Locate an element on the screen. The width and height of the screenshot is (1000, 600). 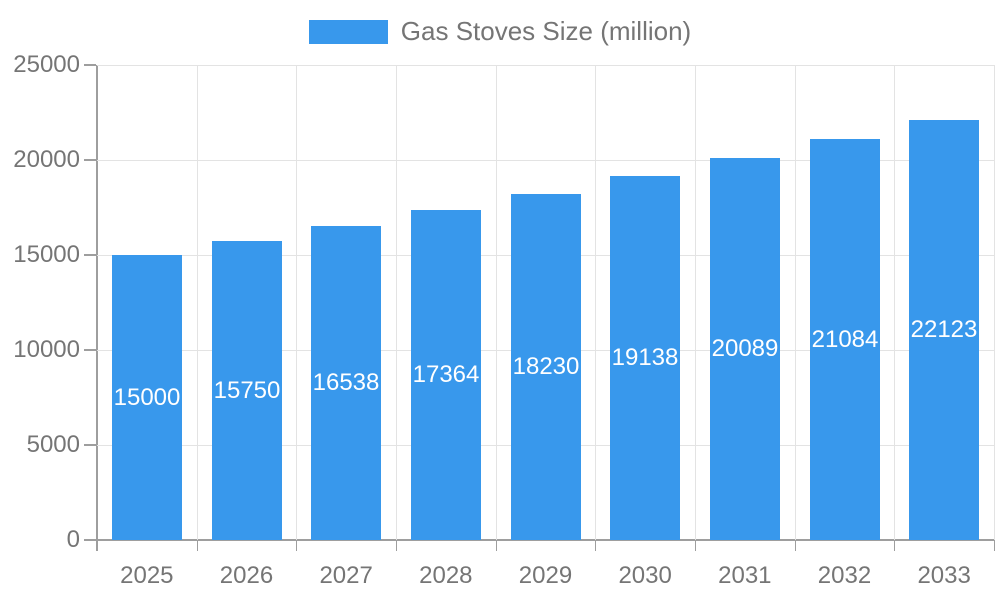
bar: 19138 is located at coordinates (645, 358).